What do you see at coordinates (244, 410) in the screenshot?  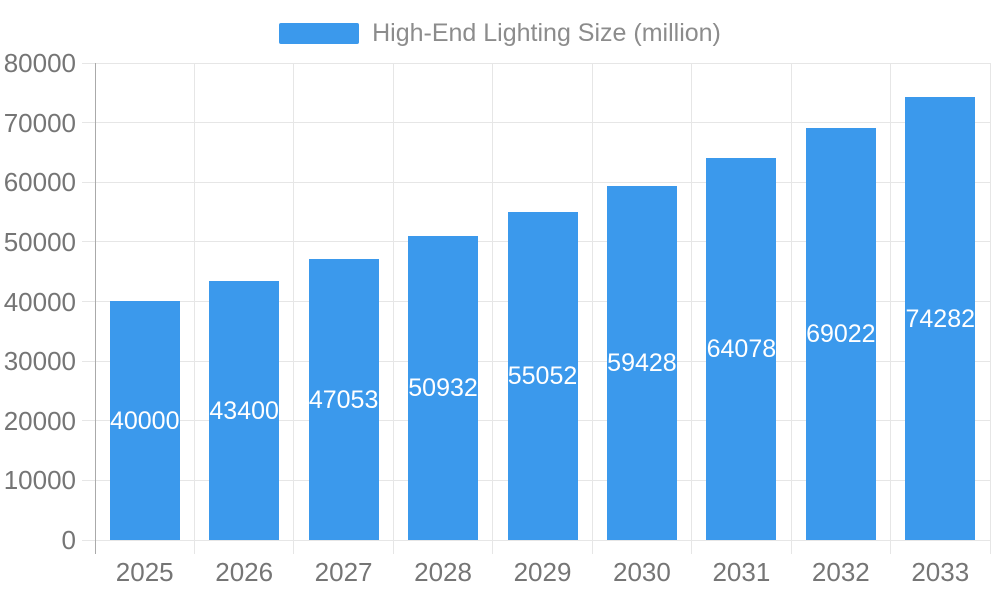 I see `bar-2026` at bounding box center [244, 410].